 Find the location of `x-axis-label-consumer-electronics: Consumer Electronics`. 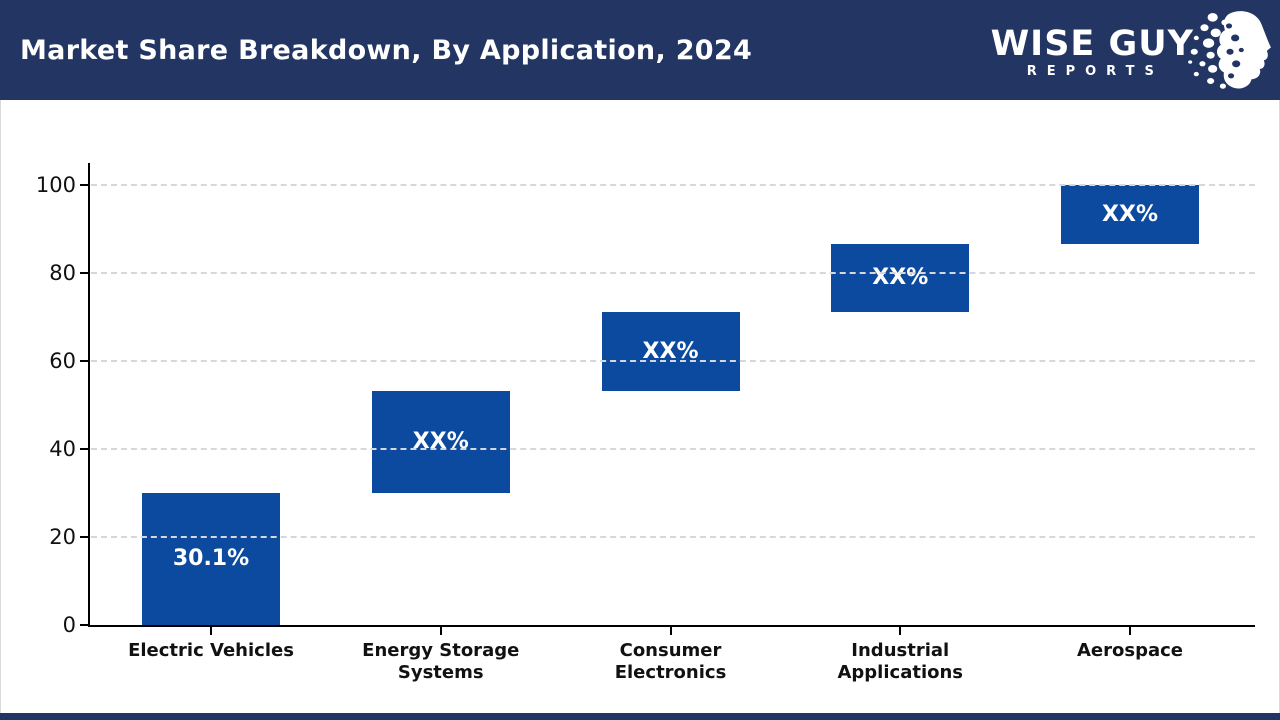

x-axis-label-consumer-electronics: Consumer Electronics is located at coordinates (670, 661).